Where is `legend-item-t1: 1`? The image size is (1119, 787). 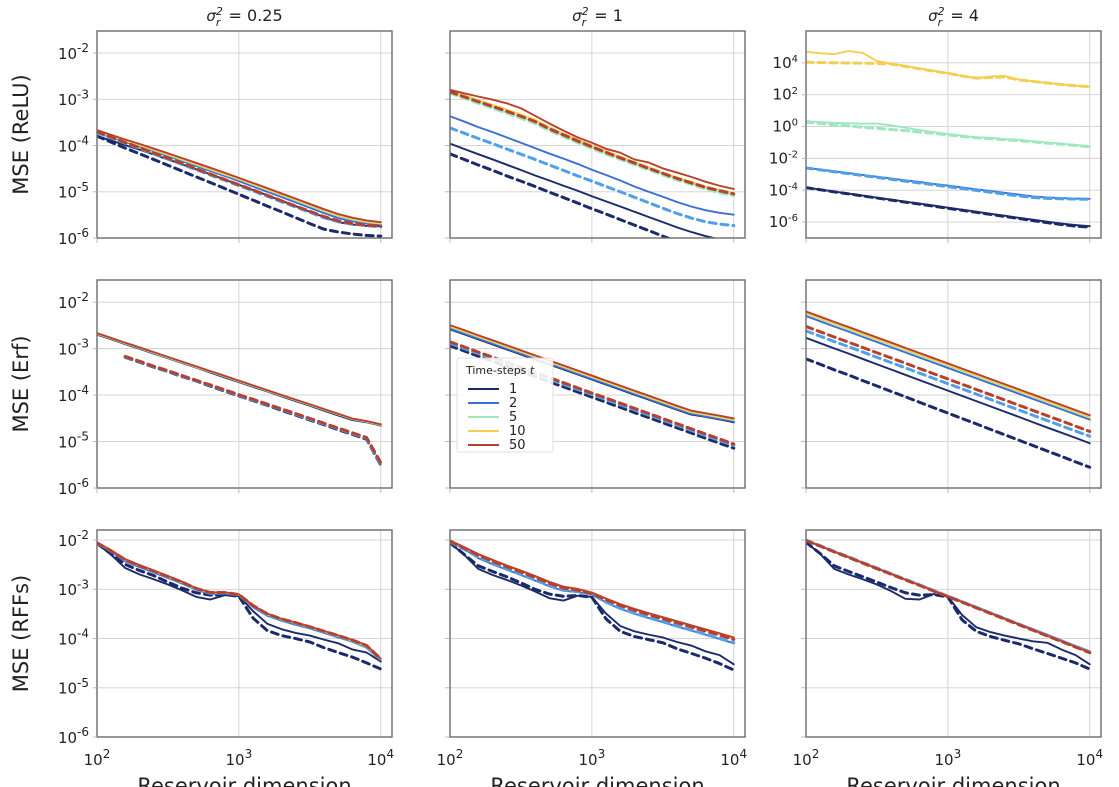
legend-item-t1: 1 is located at coordinates (492, 389).